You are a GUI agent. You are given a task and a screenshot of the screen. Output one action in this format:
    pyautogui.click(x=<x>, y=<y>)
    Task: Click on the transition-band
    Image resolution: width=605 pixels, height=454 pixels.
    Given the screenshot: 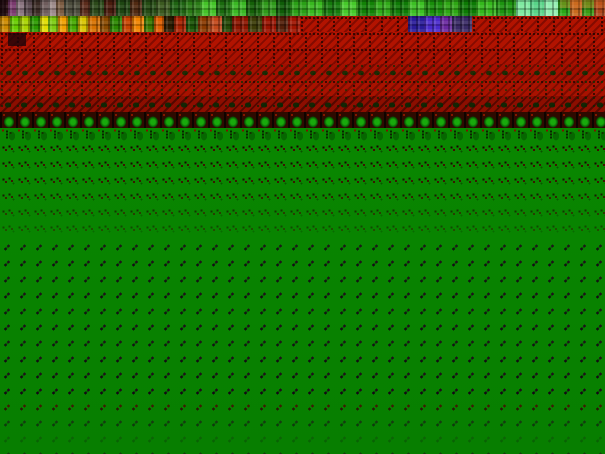 What is the action you would take?
    pyautogui.click(x=302, y=120)
    